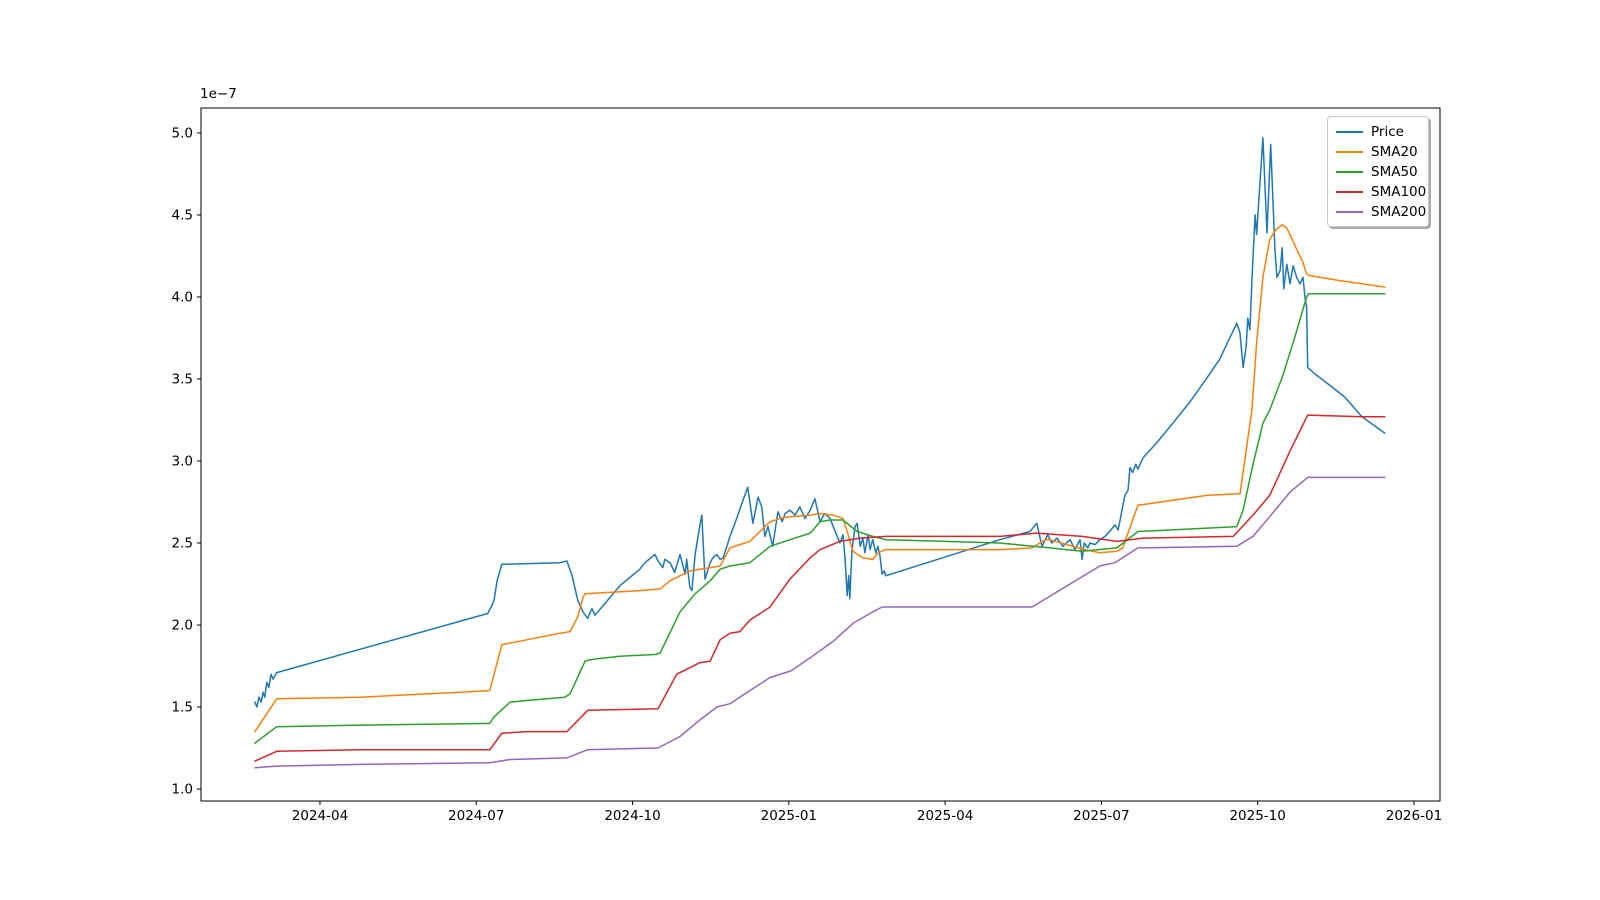  Describe the element at coordinates (218, 94) in the screenshot. I see `y-axis-offset-label: 1e−7` at that location.